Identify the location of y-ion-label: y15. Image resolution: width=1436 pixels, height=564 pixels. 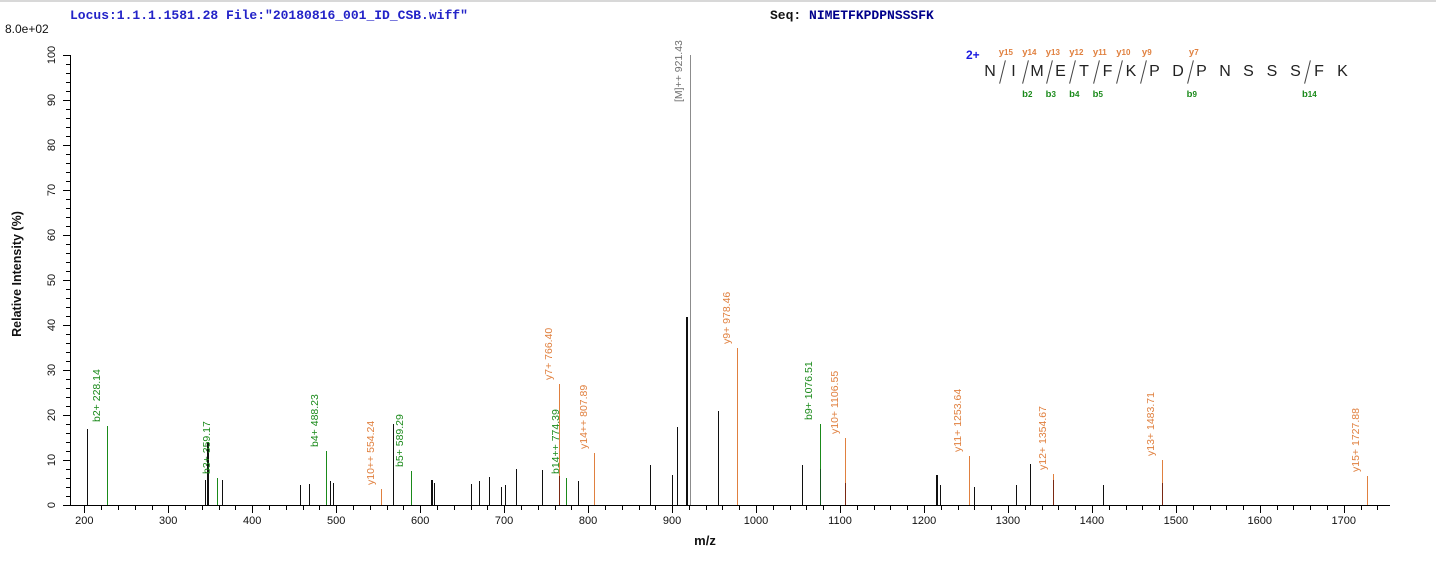
(1005, 52).